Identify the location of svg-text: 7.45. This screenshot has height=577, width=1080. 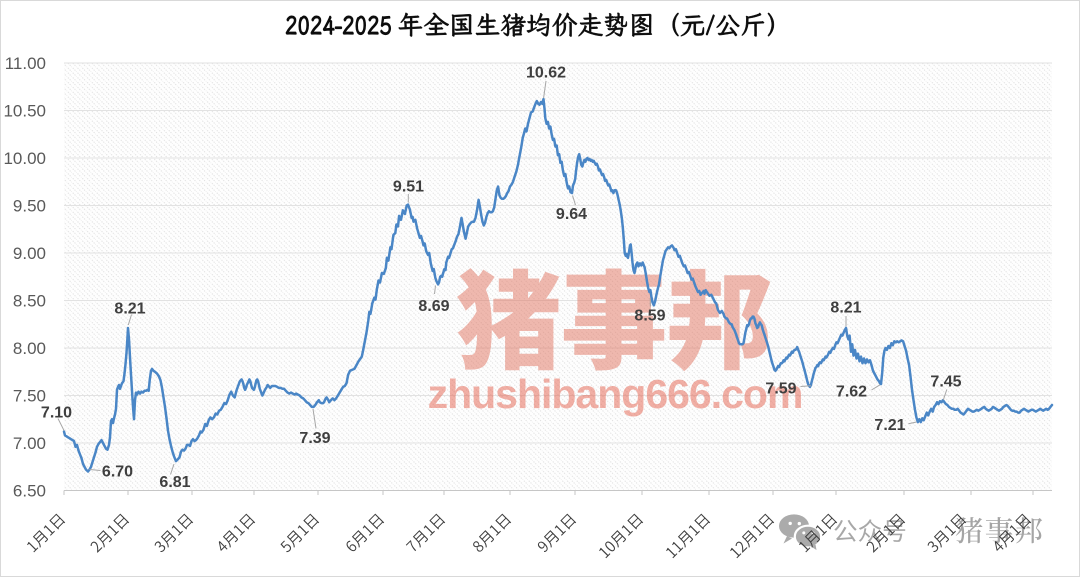
(945, 381).